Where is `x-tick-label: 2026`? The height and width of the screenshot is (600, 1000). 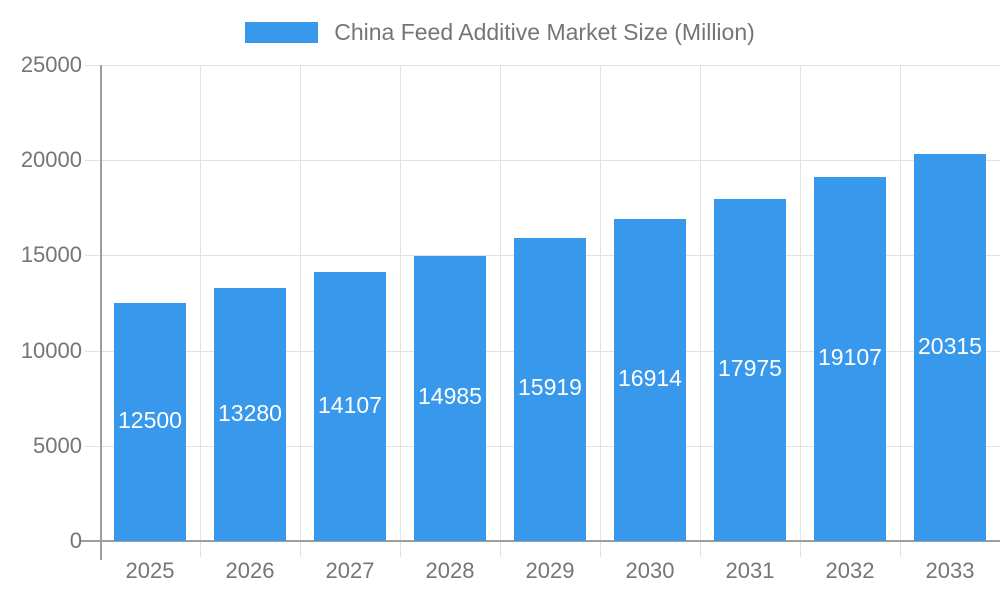 x-tick-label: 2026 is located at coordinates (250, 570).